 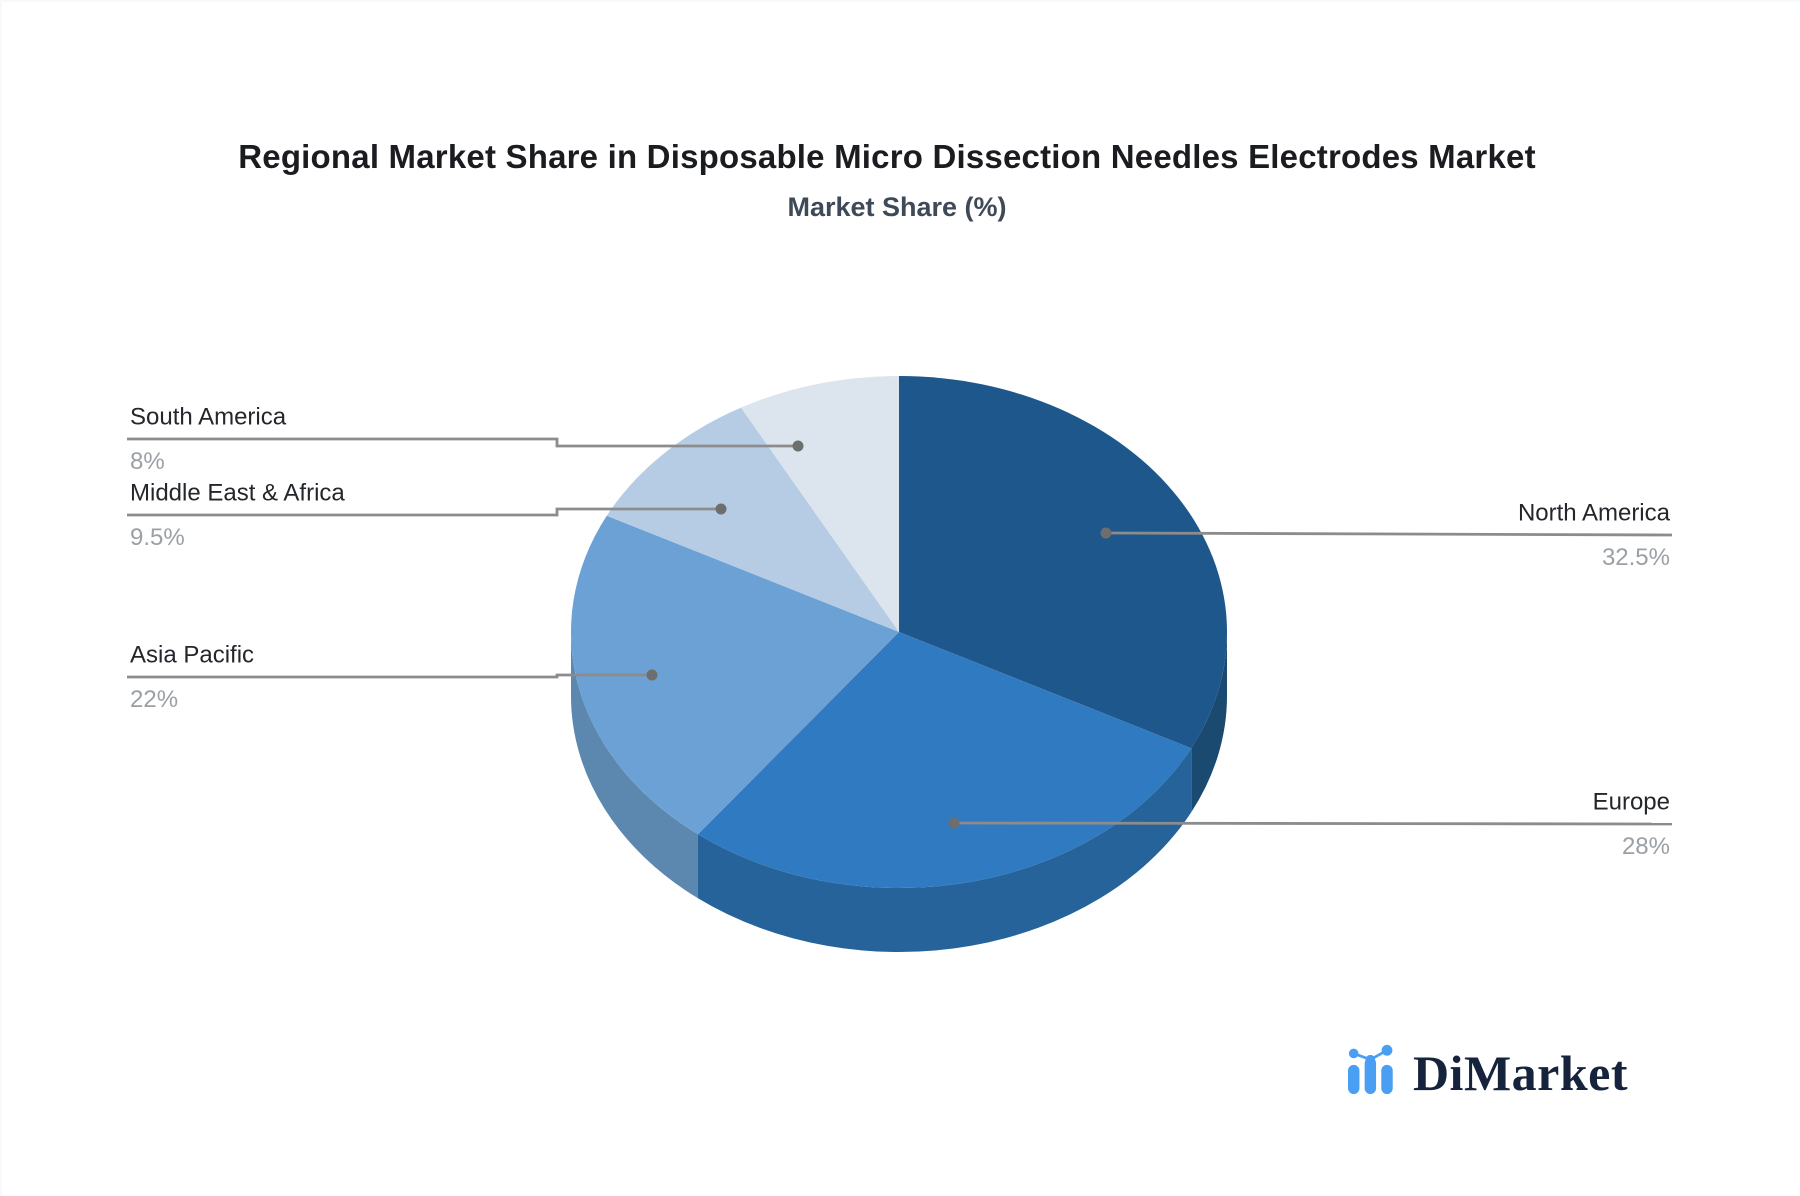 I want to click on leader-dot-north-america, so click(x=1106, y=533).